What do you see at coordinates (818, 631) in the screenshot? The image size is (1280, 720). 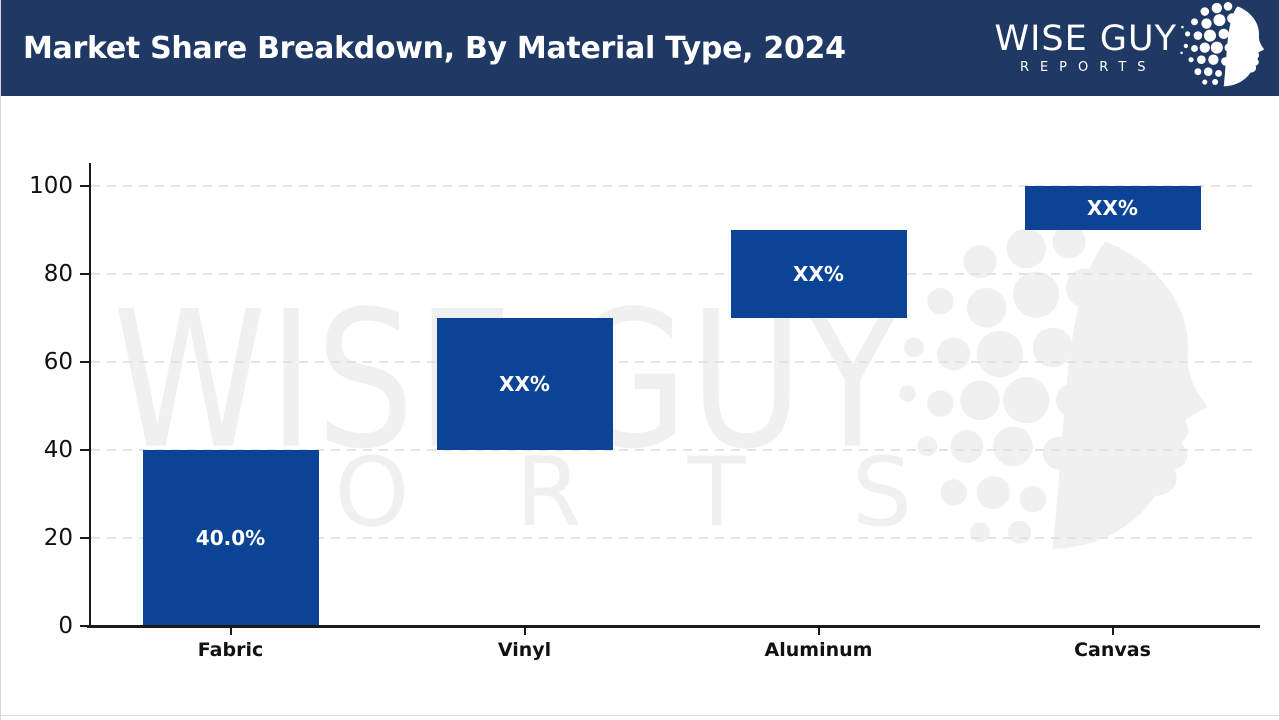 I see `x-tick-aluminum` at bounding box center [818, 631].